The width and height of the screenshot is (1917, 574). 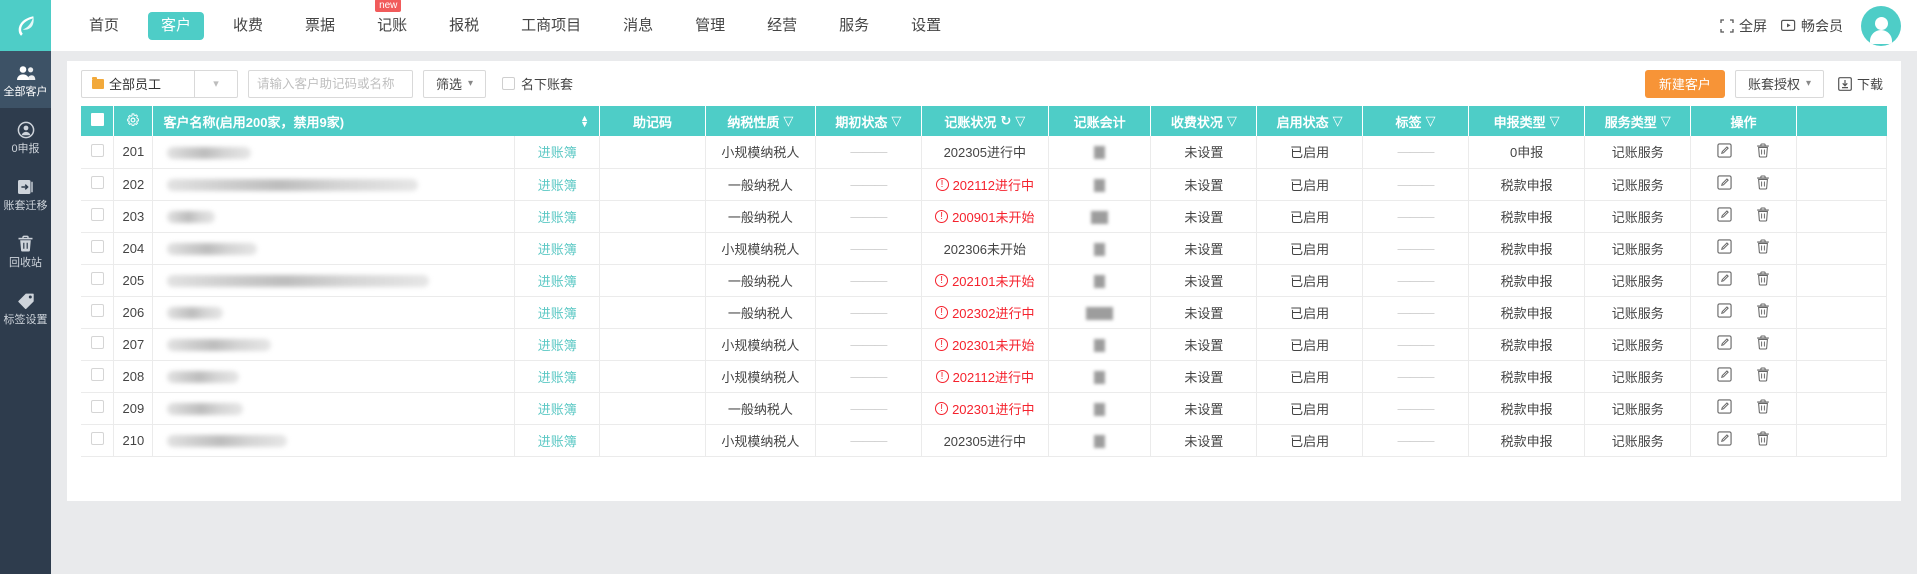 What do you see at coordinates (551, 26) in the screenshot?
I see `nav-item-6: 工商项目` at bounding box center [551, 26].